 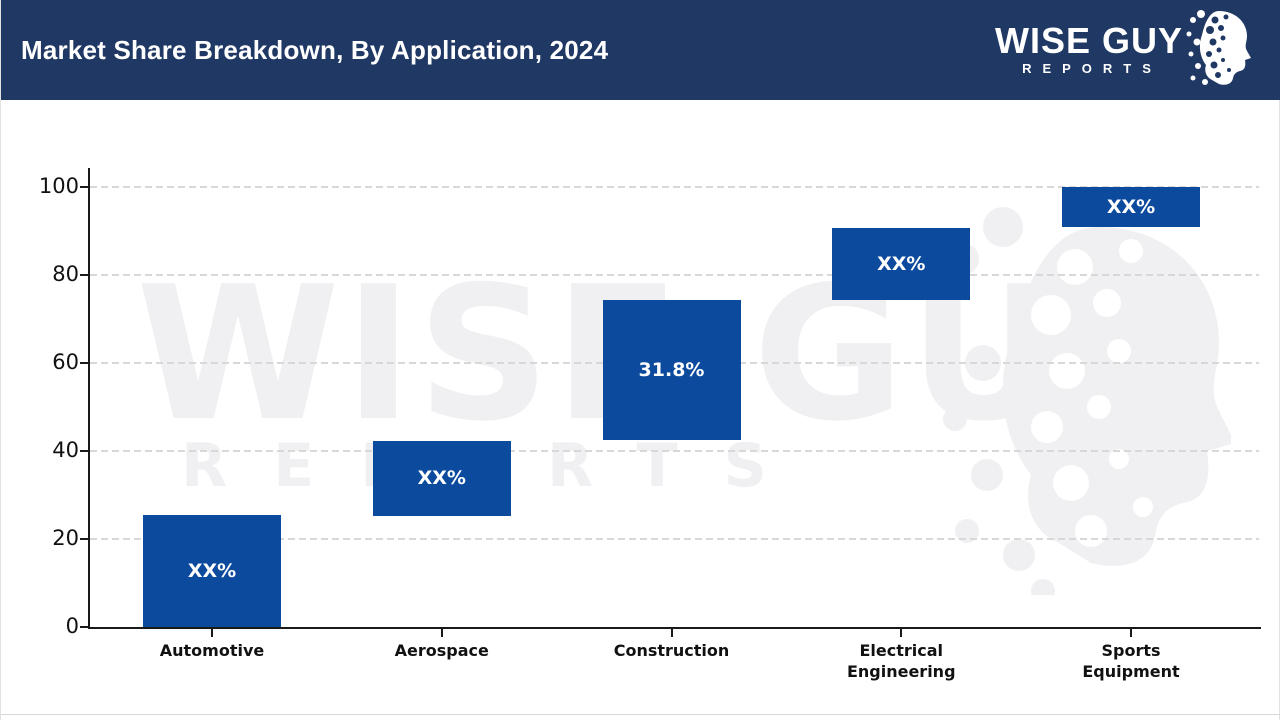 What do you see at coordinates (671, 650) in the screenshot?
I see `x-category-label: Construction` at bounding box center [671, 650].